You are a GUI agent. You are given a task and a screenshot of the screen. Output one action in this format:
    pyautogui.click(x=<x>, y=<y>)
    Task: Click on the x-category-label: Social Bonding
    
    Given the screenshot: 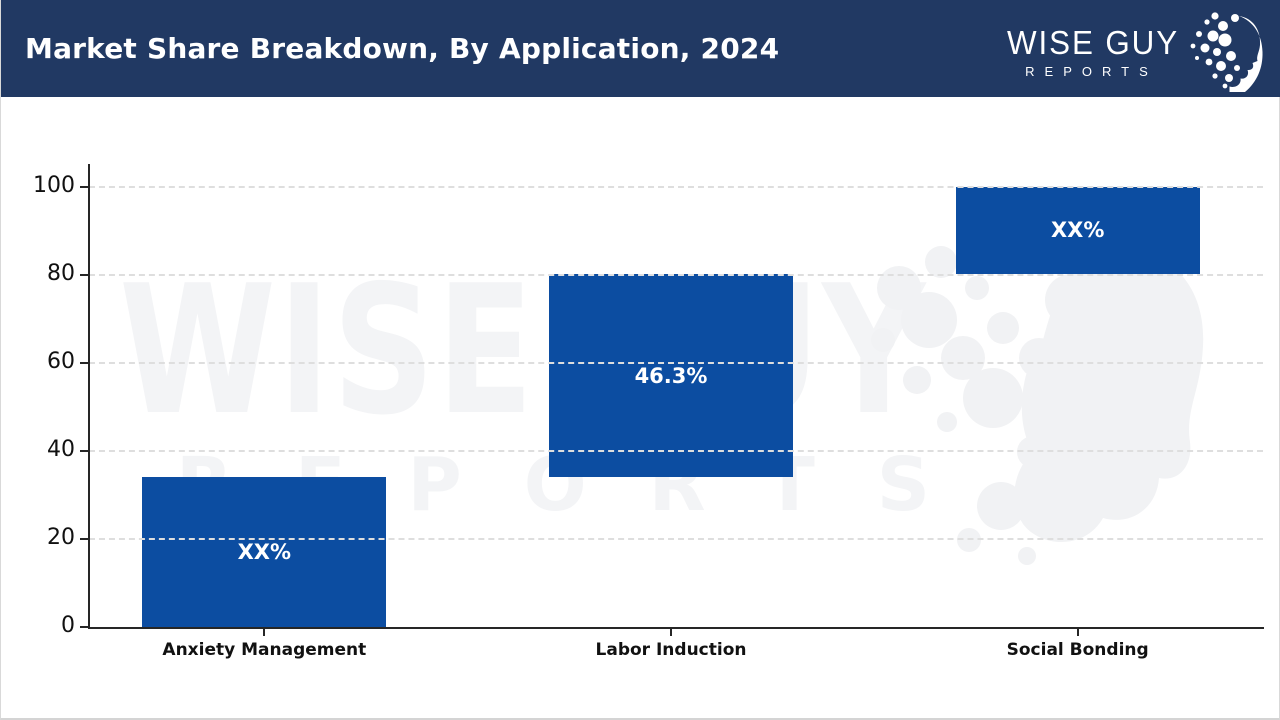 What is the action you would take?
    pyautogui.click(x=1077, y=650)
    